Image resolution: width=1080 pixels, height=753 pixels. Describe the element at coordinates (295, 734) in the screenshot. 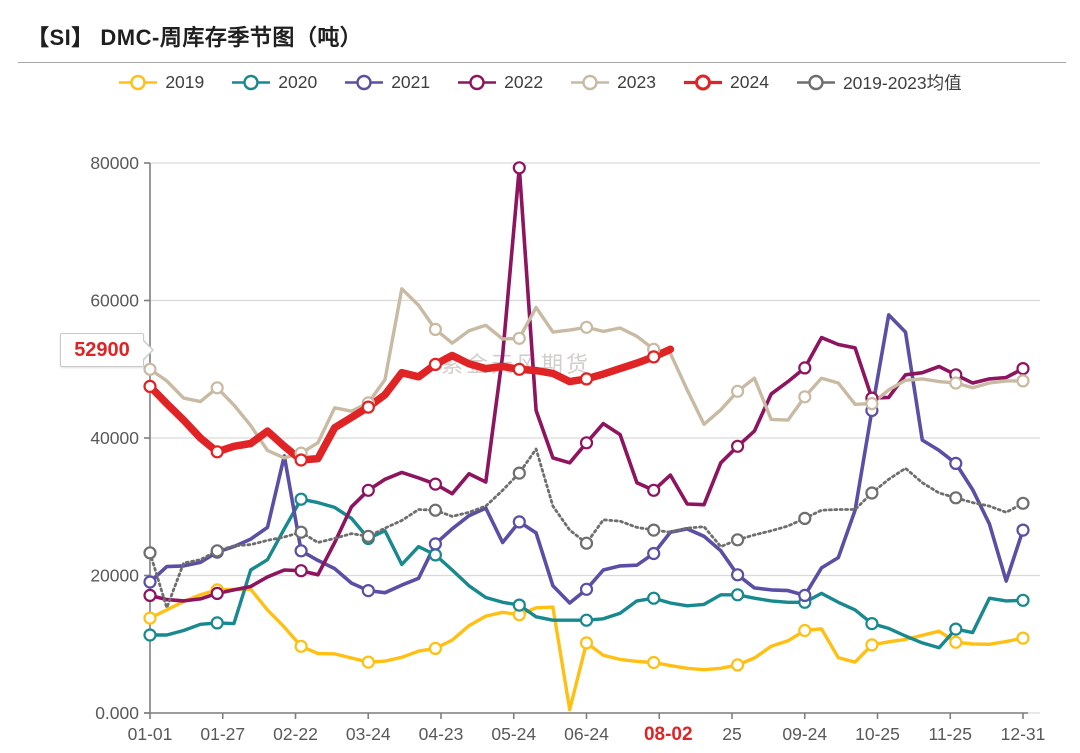

I see `x-tick-label: 02-22` at that location.